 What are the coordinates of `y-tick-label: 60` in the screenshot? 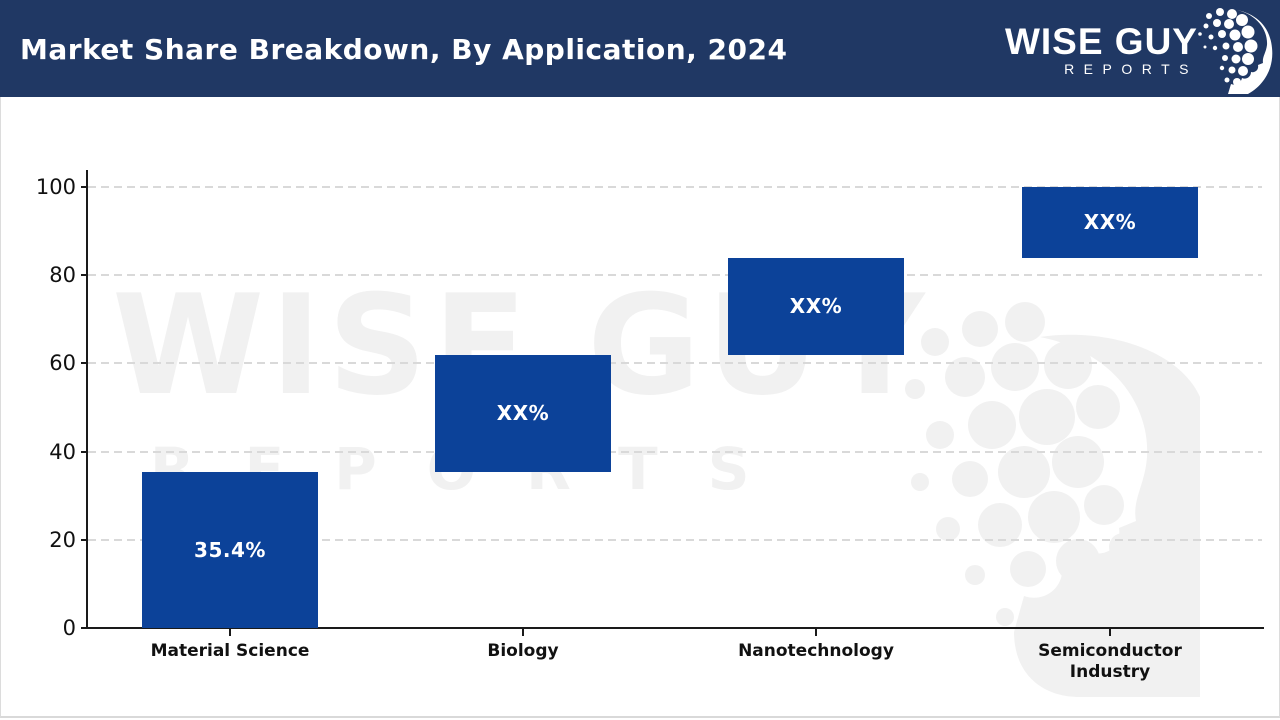 It's located at (62, 363).